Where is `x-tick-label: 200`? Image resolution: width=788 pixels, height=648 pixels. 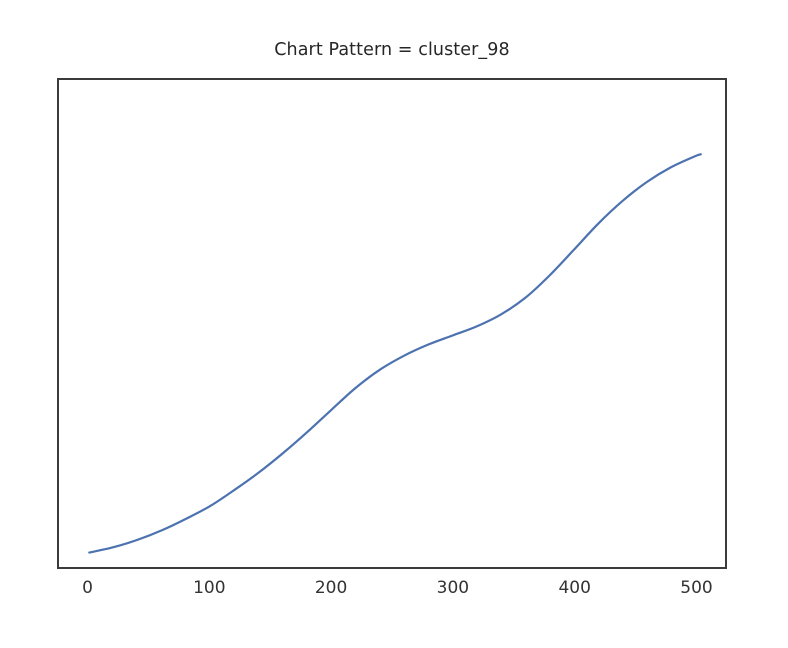 x-tick-label: 200 is located at coordinates (331, 588).